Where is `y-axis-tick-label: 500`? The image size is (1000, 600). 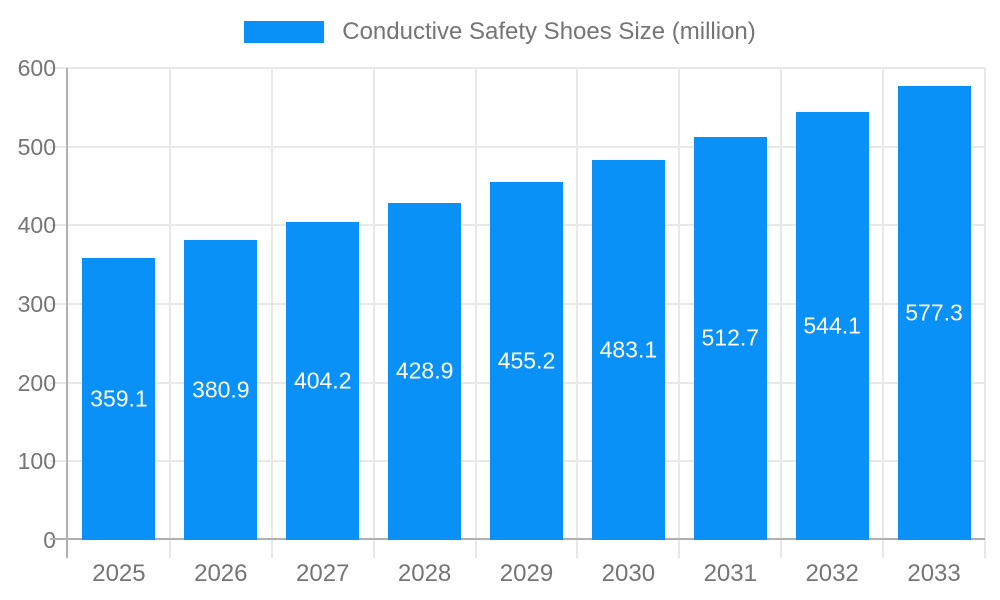 y-axis-tick-label: 500 is located at coordinates (36, 146).